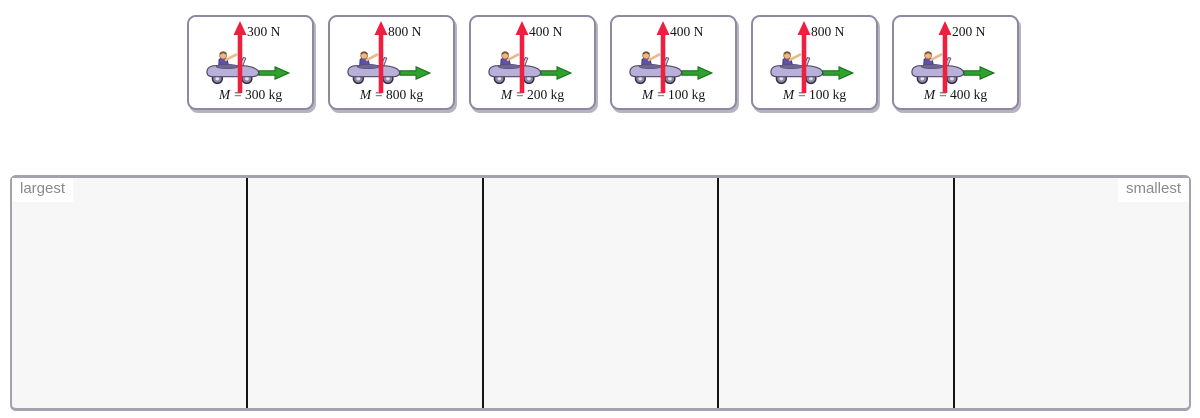 The image size is (1200, 418). I want to click on force-label: 200 N, so click(969, 31).